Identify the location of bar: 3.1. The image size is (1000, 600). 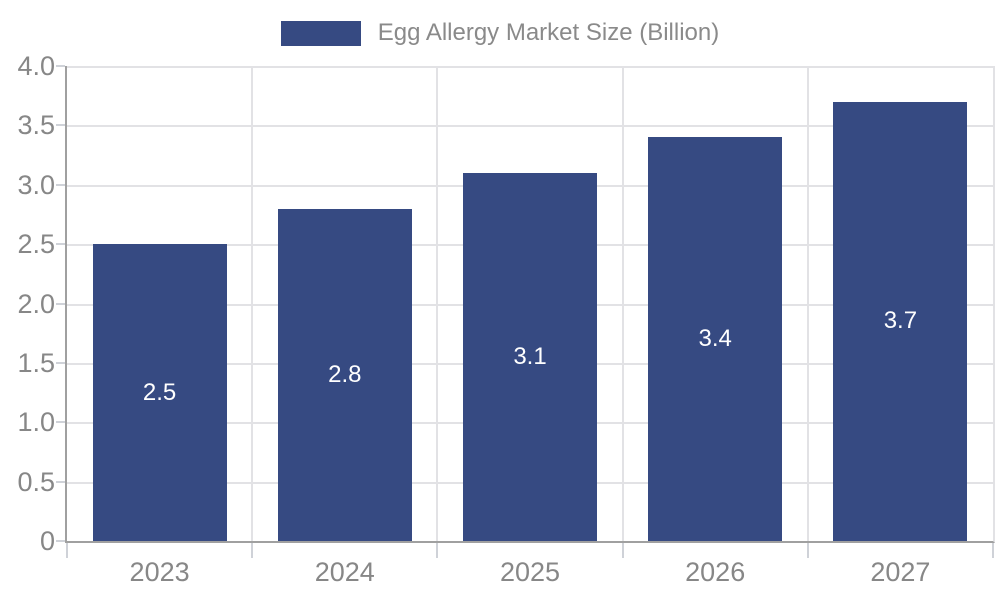
(530, 356).